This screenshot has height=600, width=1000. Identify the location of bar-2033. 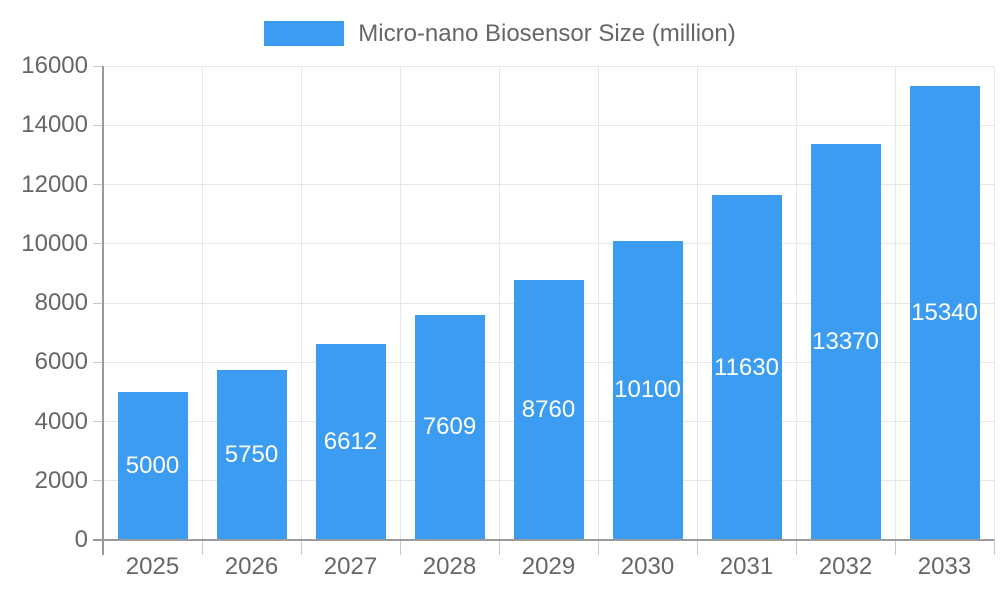
(944, 312).